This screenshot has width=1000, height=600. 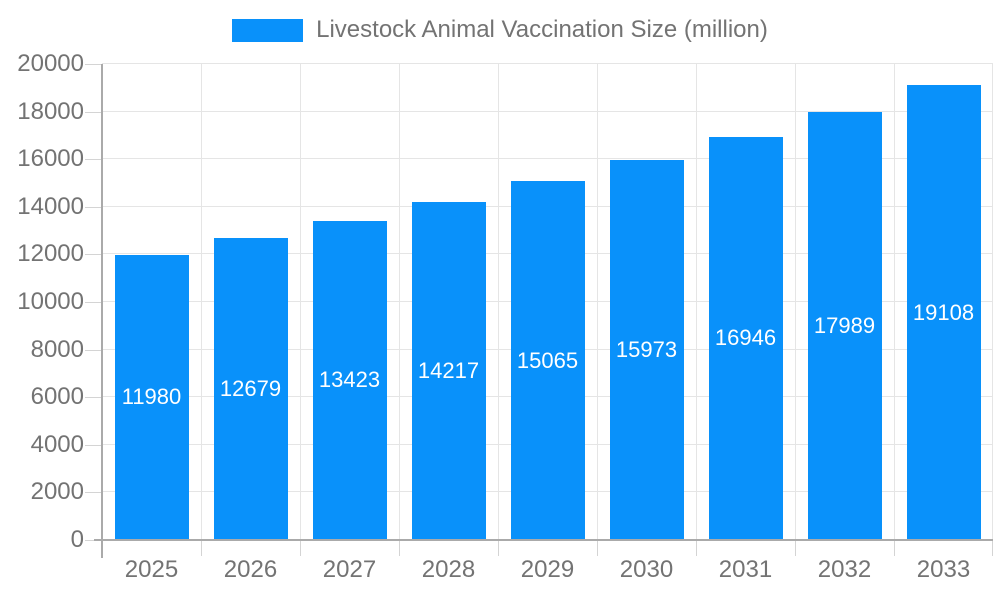 I want to click on y-axis-line, so click(x=102, y=311).